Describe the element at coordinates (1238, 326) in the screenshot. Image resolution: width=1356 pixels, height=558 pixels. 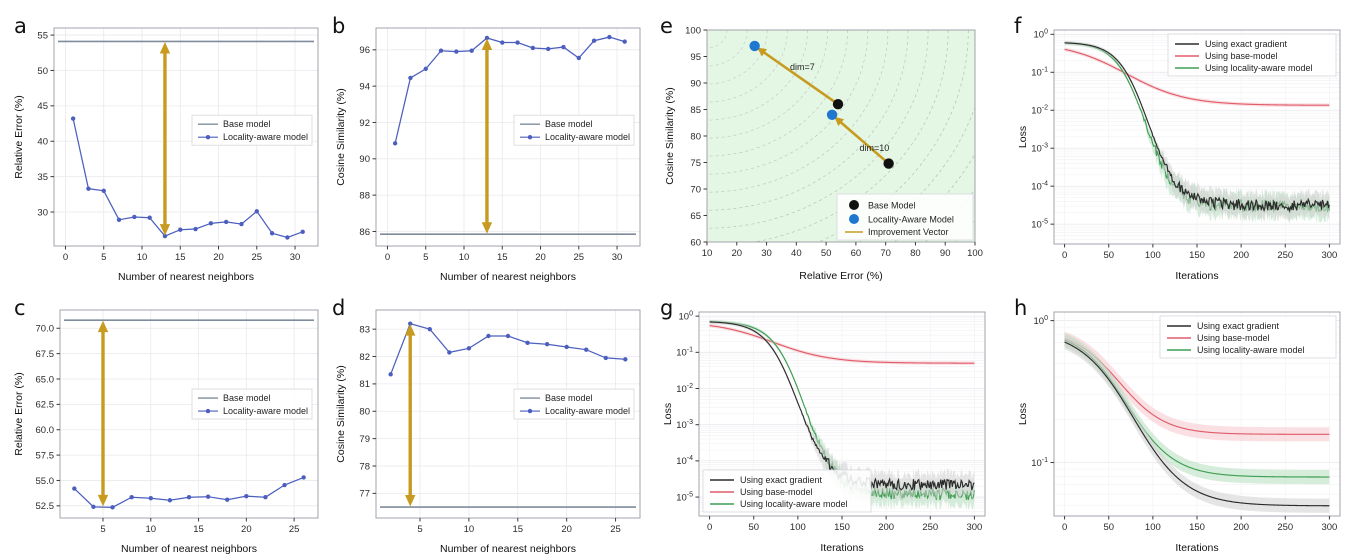
I see `legend-label-0: Using exact gradient` at that location.